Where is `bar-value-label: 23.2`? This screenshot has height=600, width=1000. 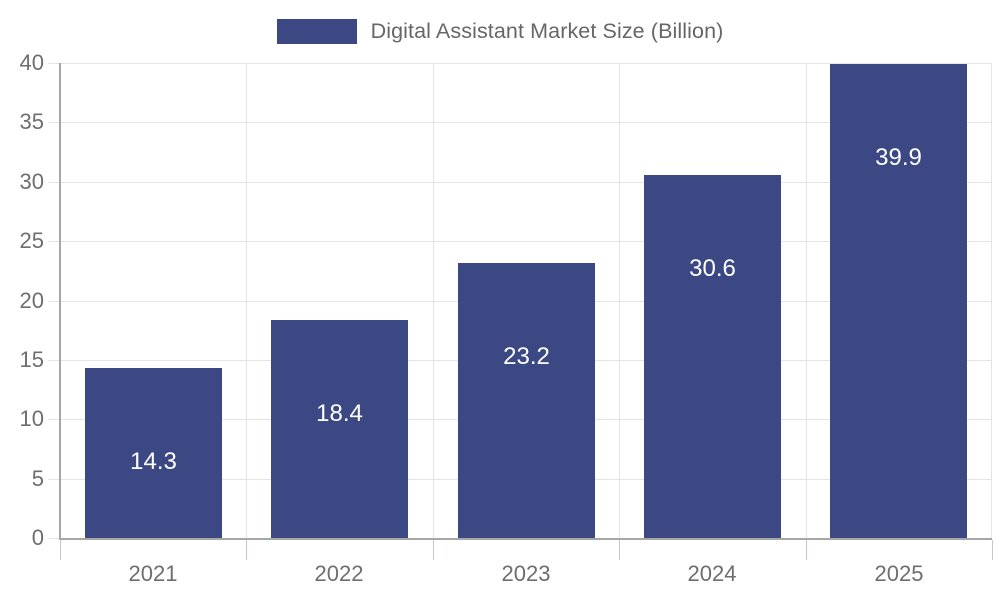
bar-value-label: 23.2 is located at coordinates (526, 356).